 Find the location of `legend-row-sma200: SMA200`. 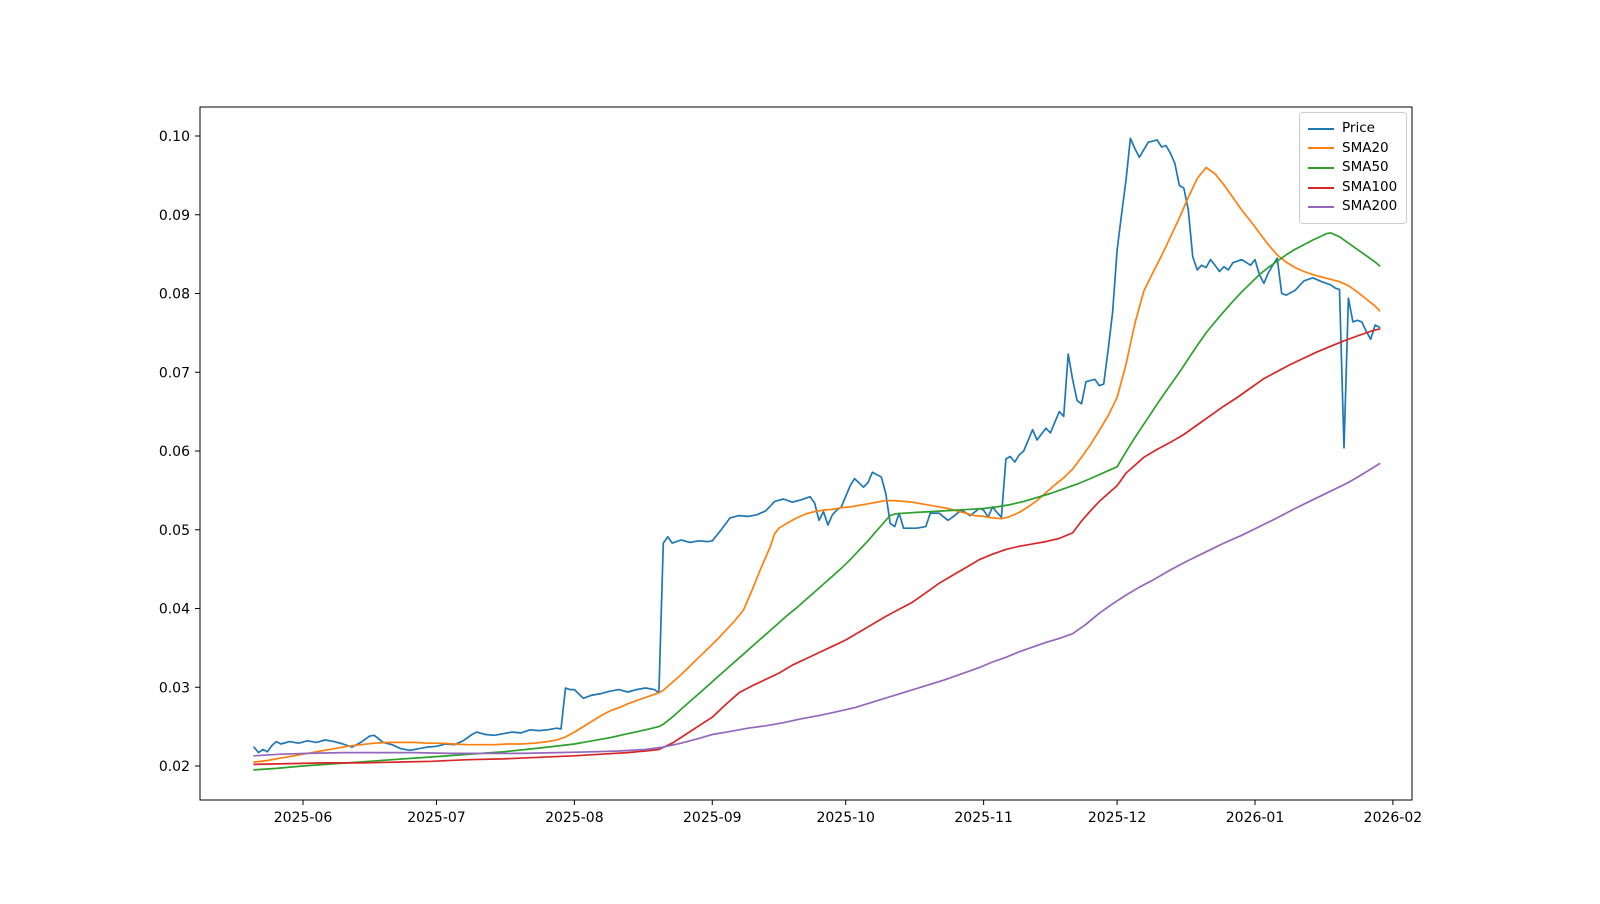

legend-row-sma200: SMA200 is located at coordinates (1353, 207).